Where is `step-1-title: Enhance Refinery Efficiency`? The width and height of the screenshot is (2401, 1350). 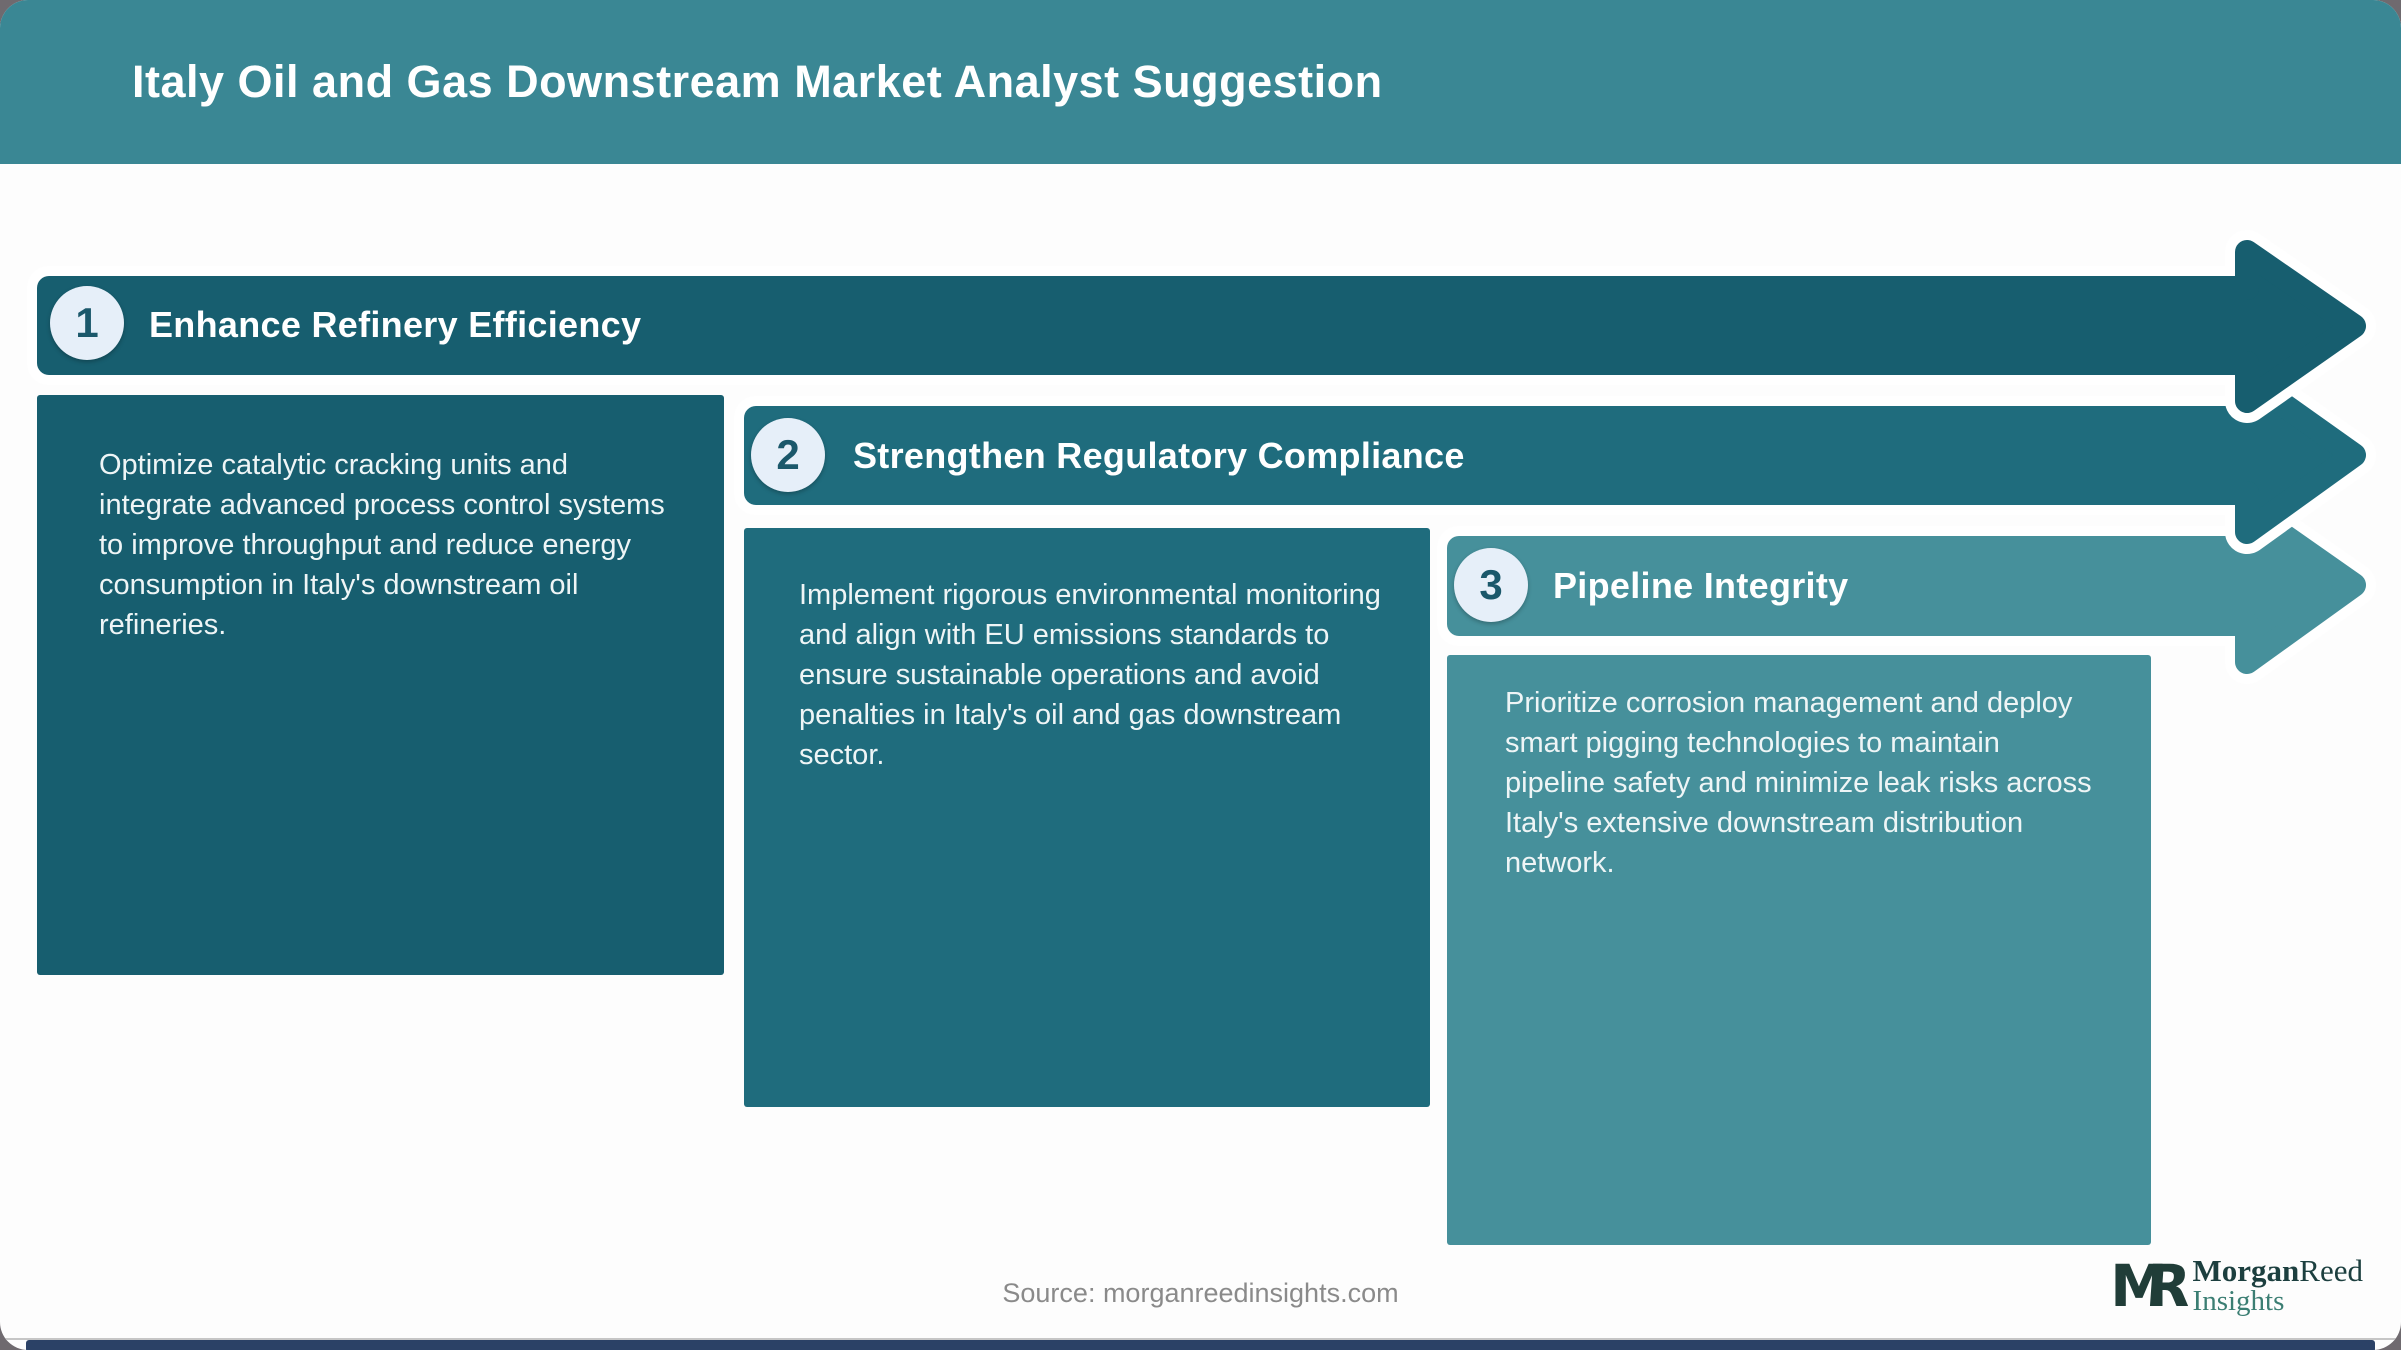
step-1-title: Enhance Refinery Efficiency is located at coordinates (395, 324).